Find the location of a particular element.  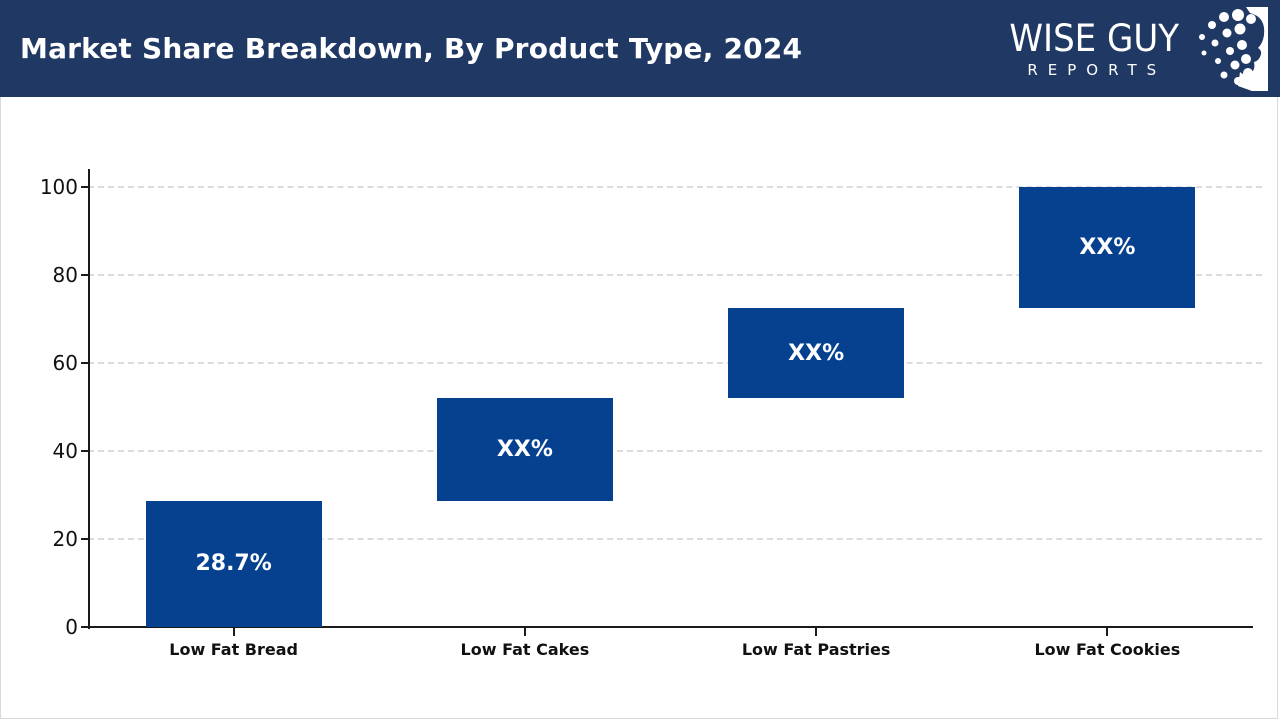

wiseguy-logo-text: WISE GUY REPORTS is located at coordinates (1094, 48).